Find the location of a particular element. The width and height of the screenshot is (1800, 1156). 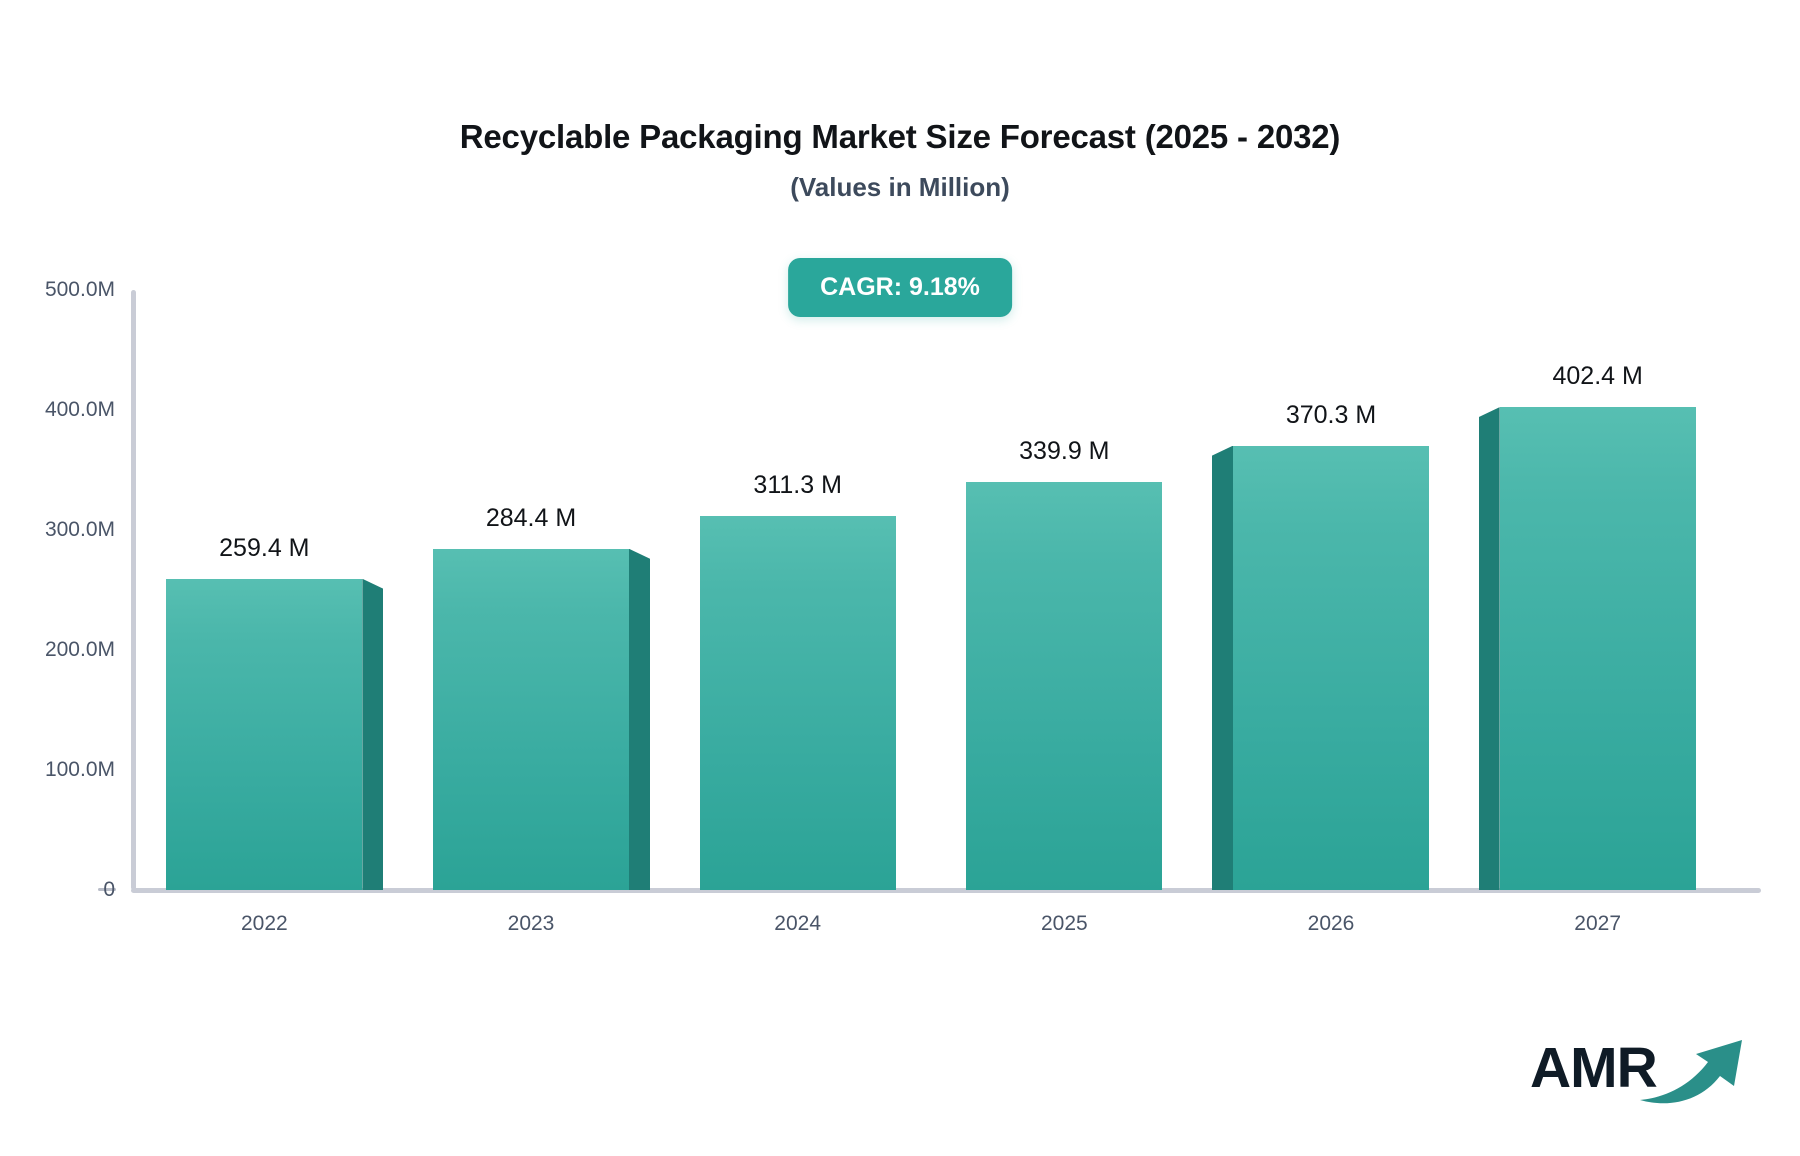

y-axis-tick-label: 100.0M is located at coordinates (79, 769).